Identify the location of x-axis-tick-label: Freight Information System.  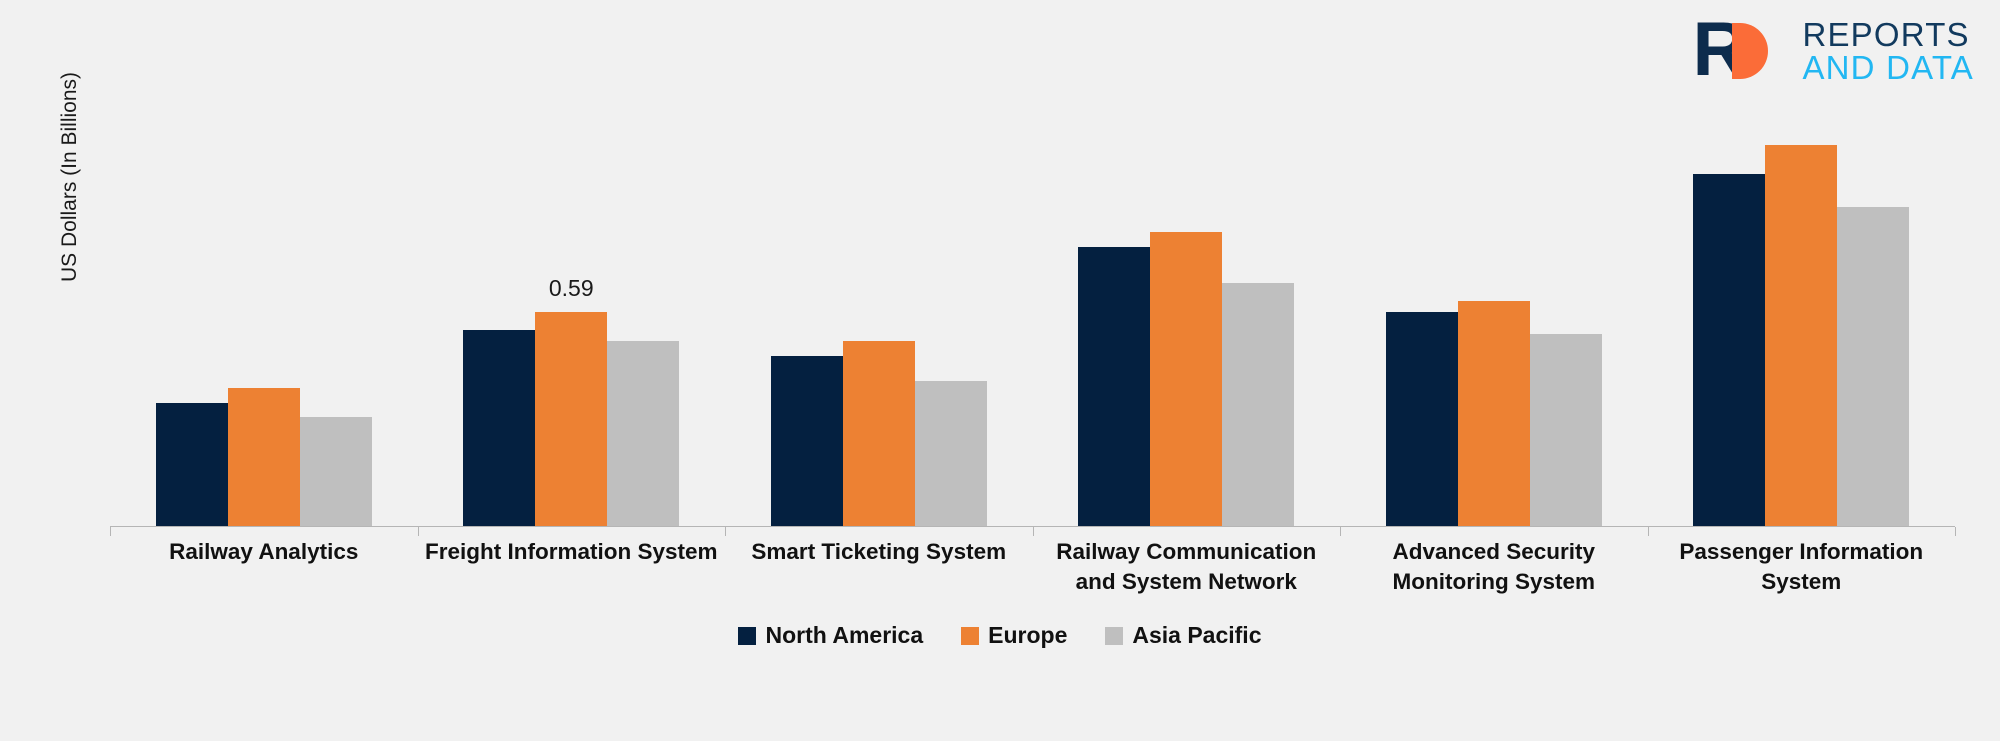
(571, 551).